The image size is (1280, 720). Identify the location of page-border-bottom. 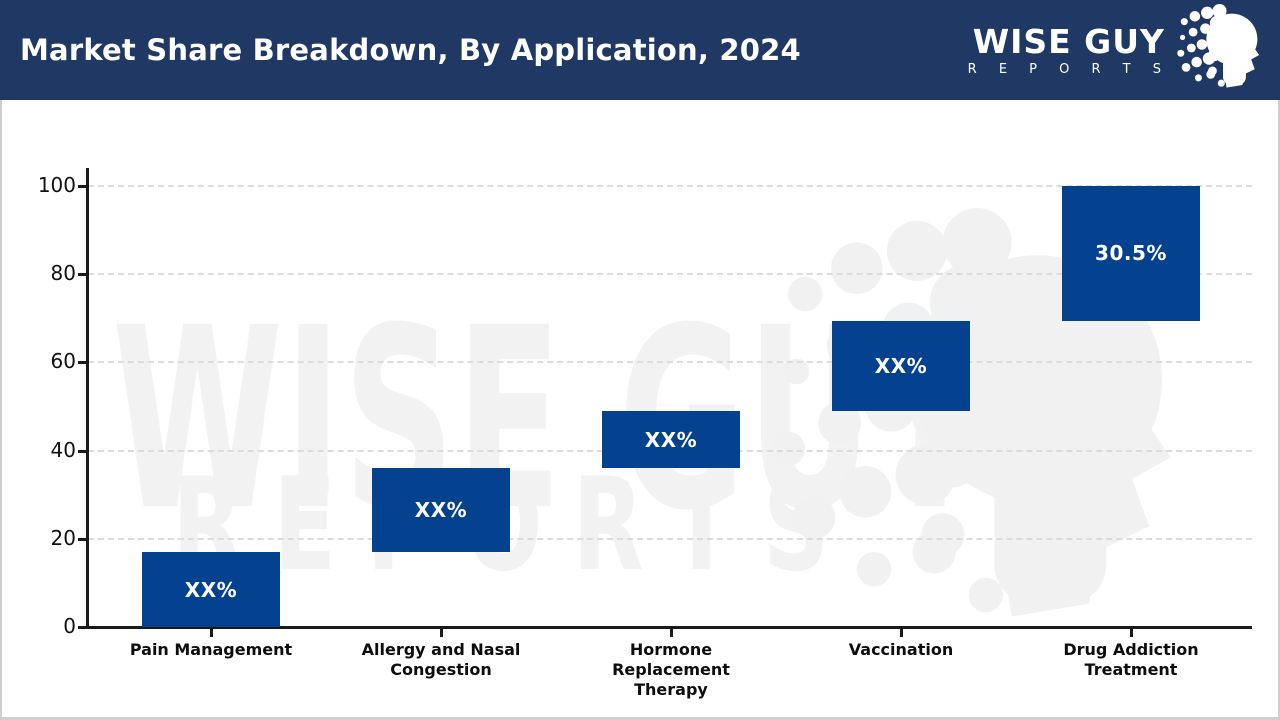
(640, 718).